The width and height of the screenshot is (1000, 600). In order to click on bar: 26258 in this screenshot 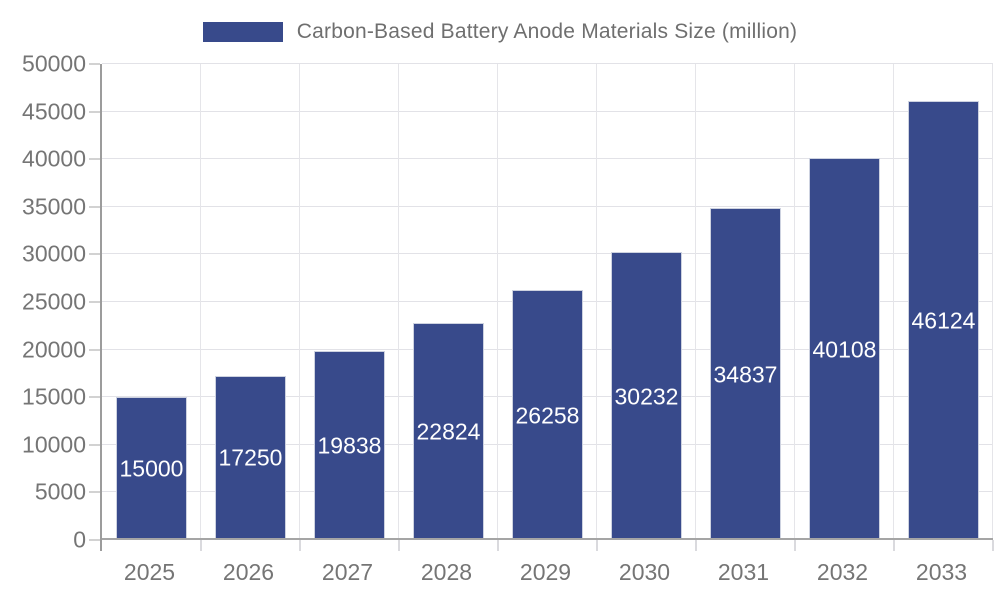, I will do `click(547, 415)`.